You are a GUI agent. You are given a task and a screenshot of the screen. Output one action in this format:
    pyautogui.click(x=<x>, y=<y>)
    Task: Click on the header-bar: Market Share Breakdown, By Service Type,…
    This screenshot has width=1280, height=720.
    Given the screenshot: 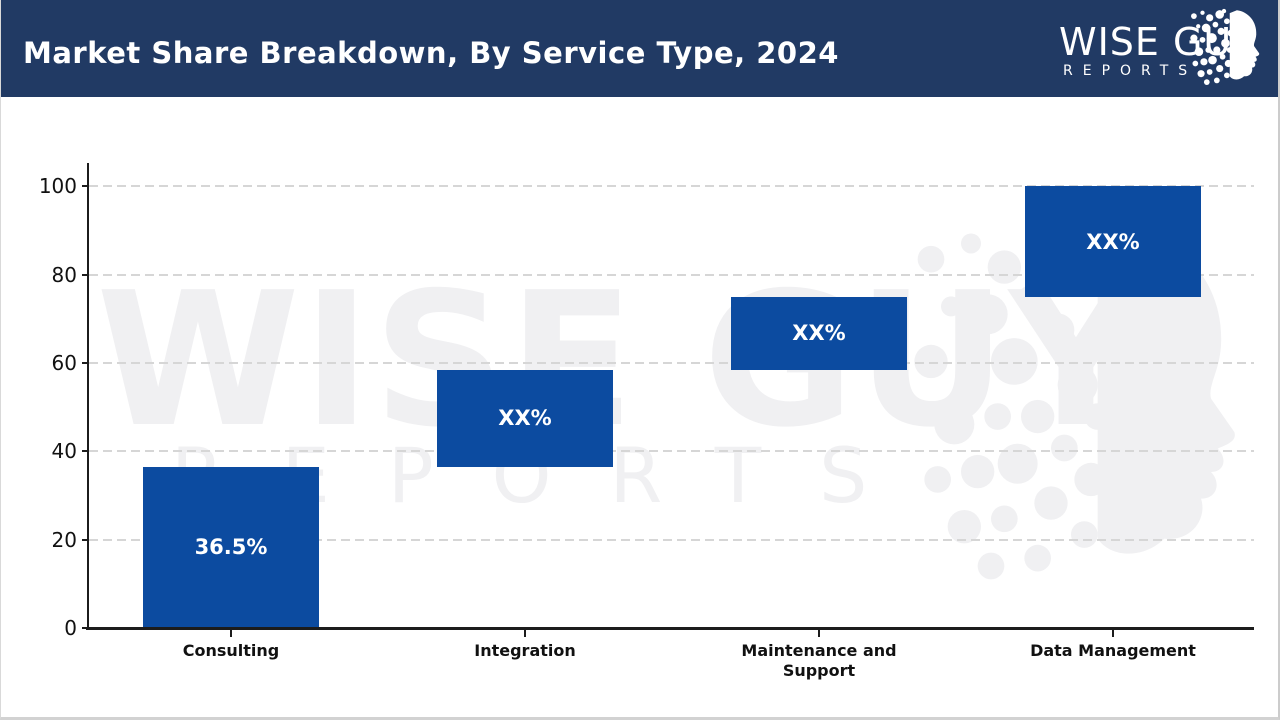 What is the action you would take?
    pyautogui.click(x=639, y=48)
    